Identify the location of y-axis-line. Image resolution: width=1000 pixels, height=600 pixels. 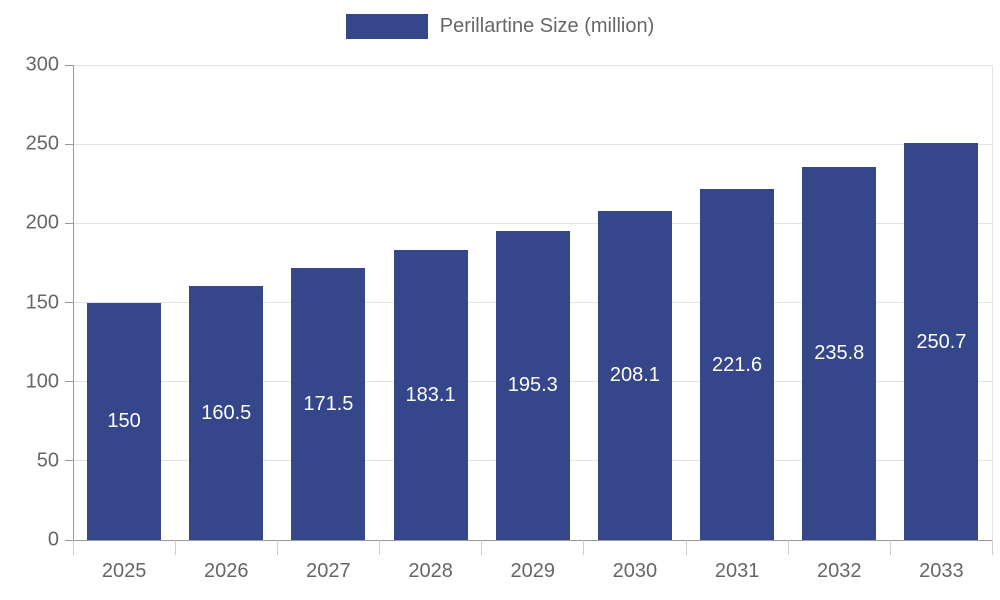
(73, 302).